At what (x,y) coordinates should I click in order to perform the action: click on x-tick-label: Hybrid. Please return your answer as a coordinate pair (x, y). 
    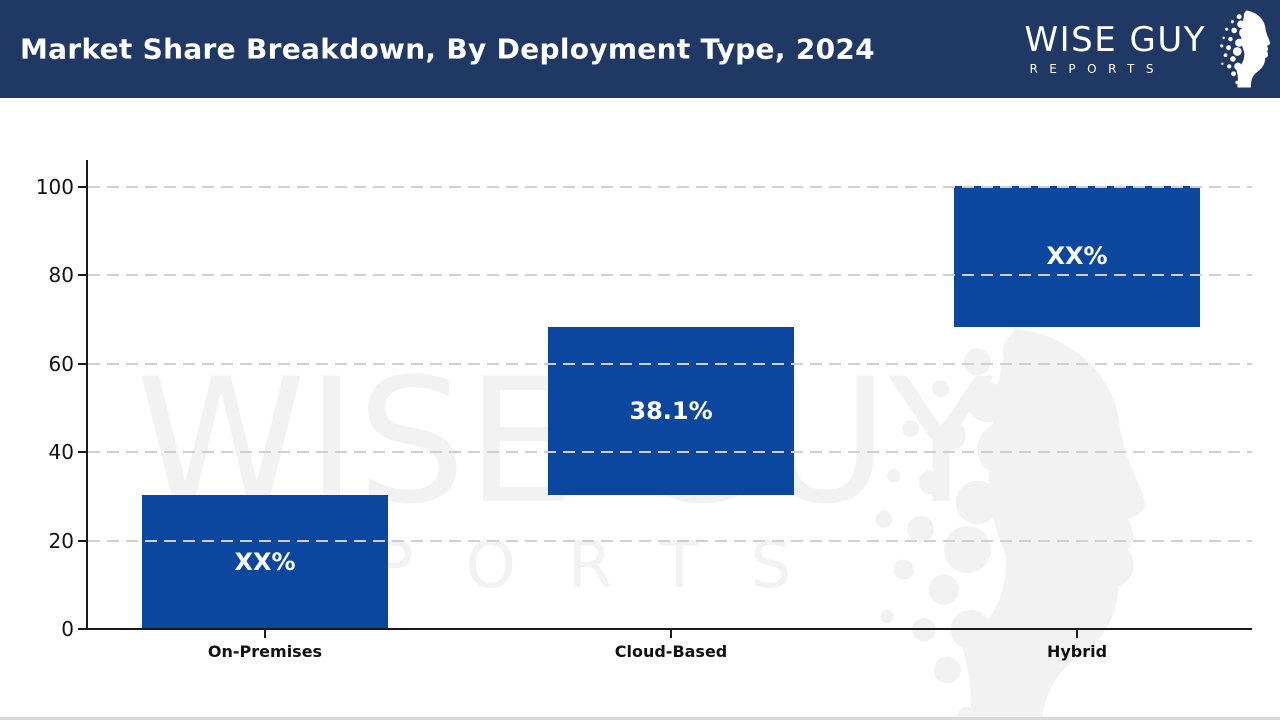
    Looking at the image, I should click on (1077, 651).